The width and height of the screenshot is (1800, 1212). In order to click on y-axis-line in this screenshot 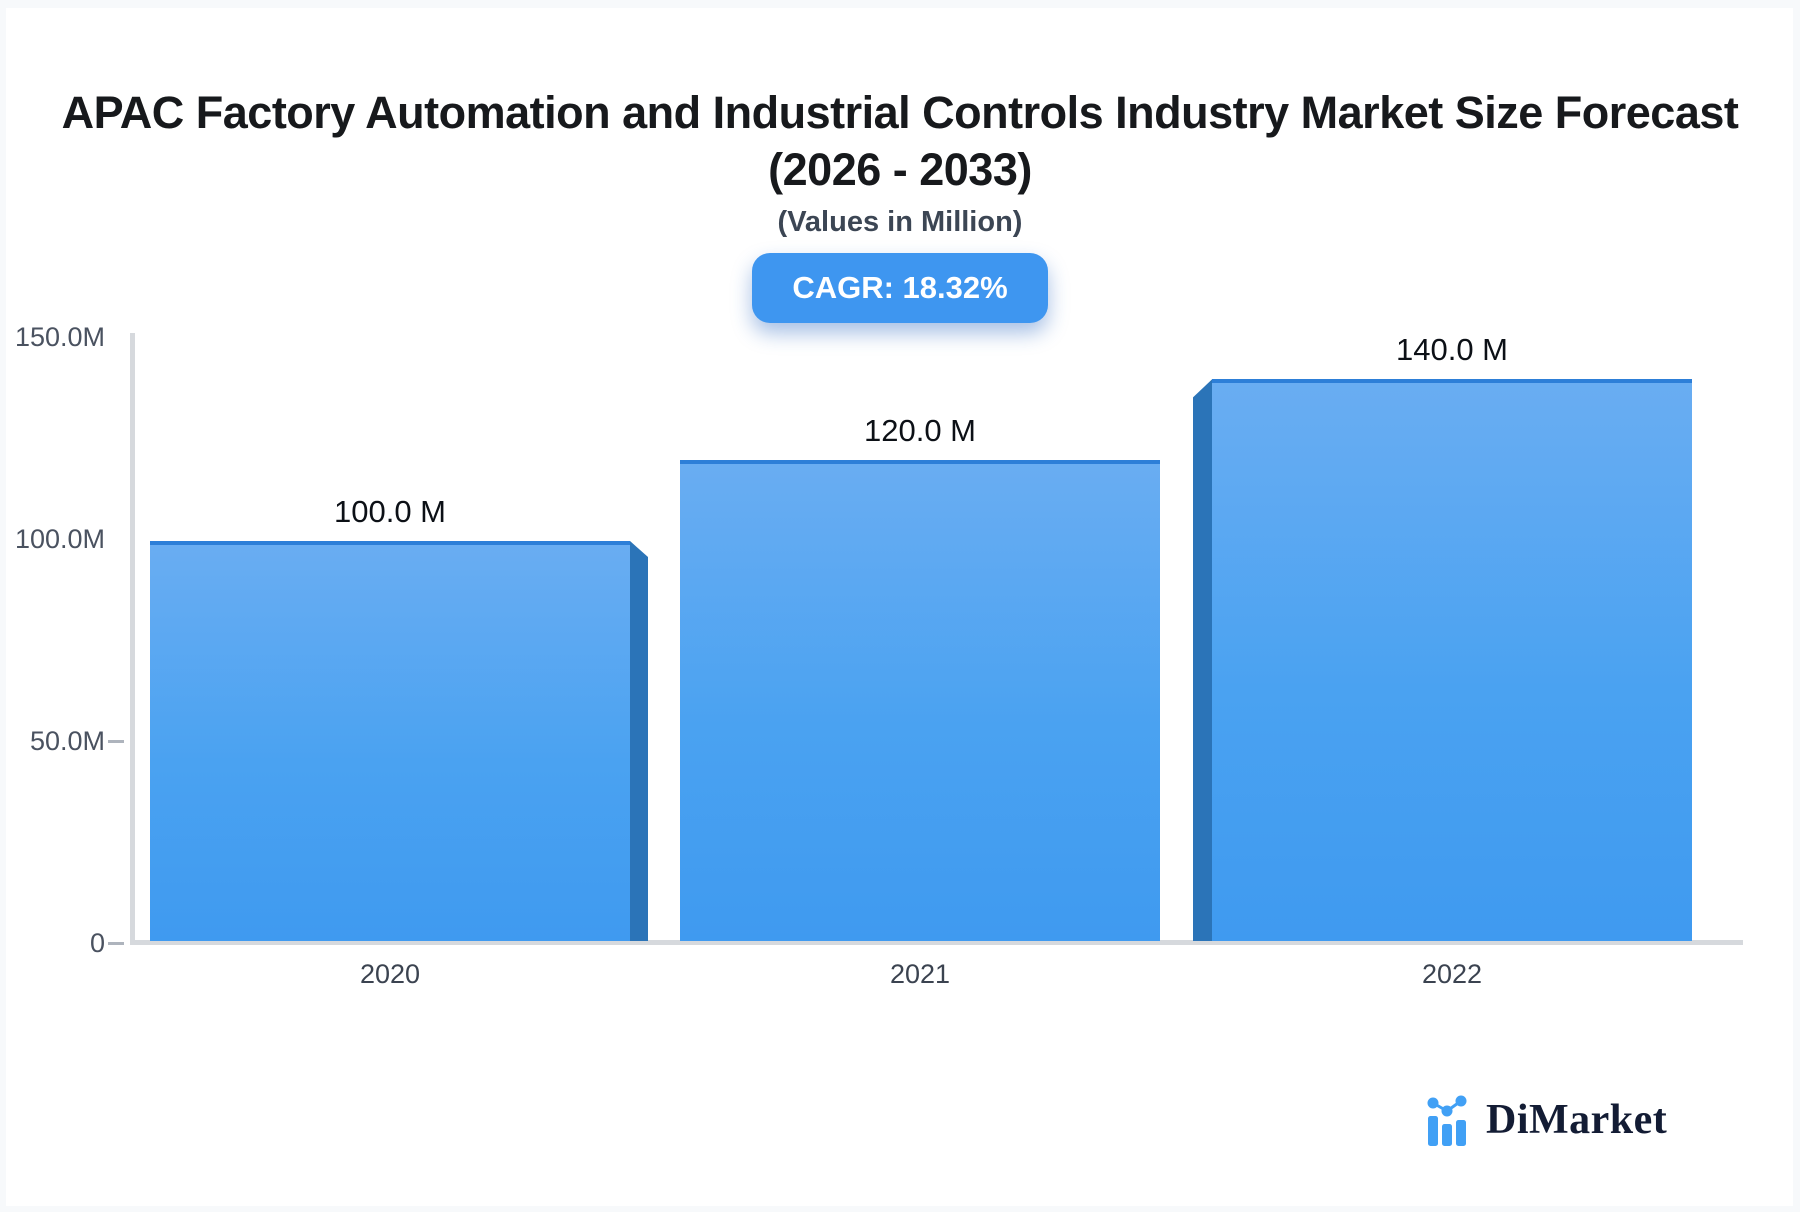, I will do `click(132, 639)`.